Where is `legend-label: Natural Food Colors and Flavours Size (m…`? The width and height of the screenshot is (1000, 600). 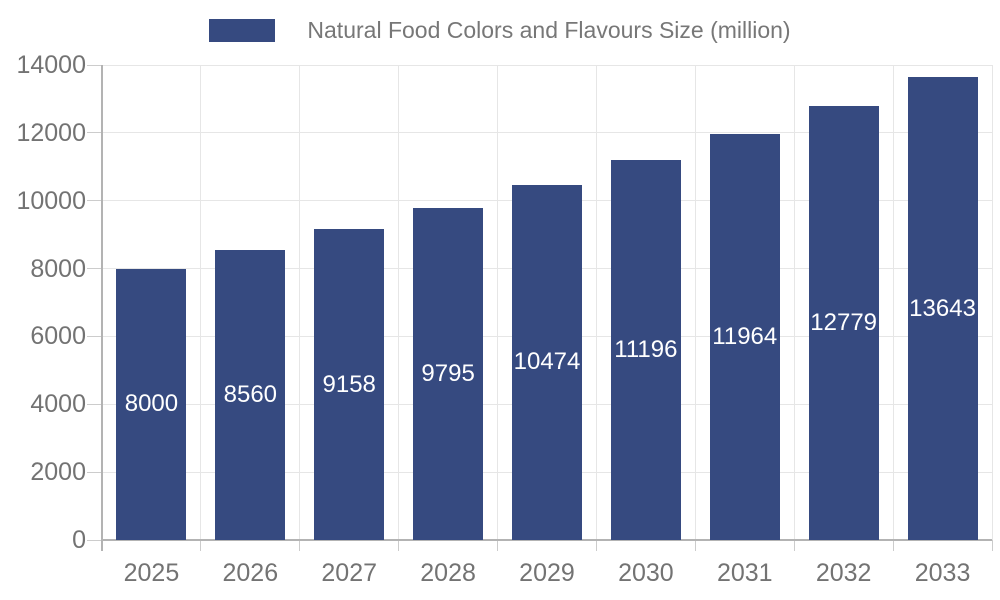
legend-label: Natural Food Colors and Flavours Size (m… is located at coordinates (549, 30).